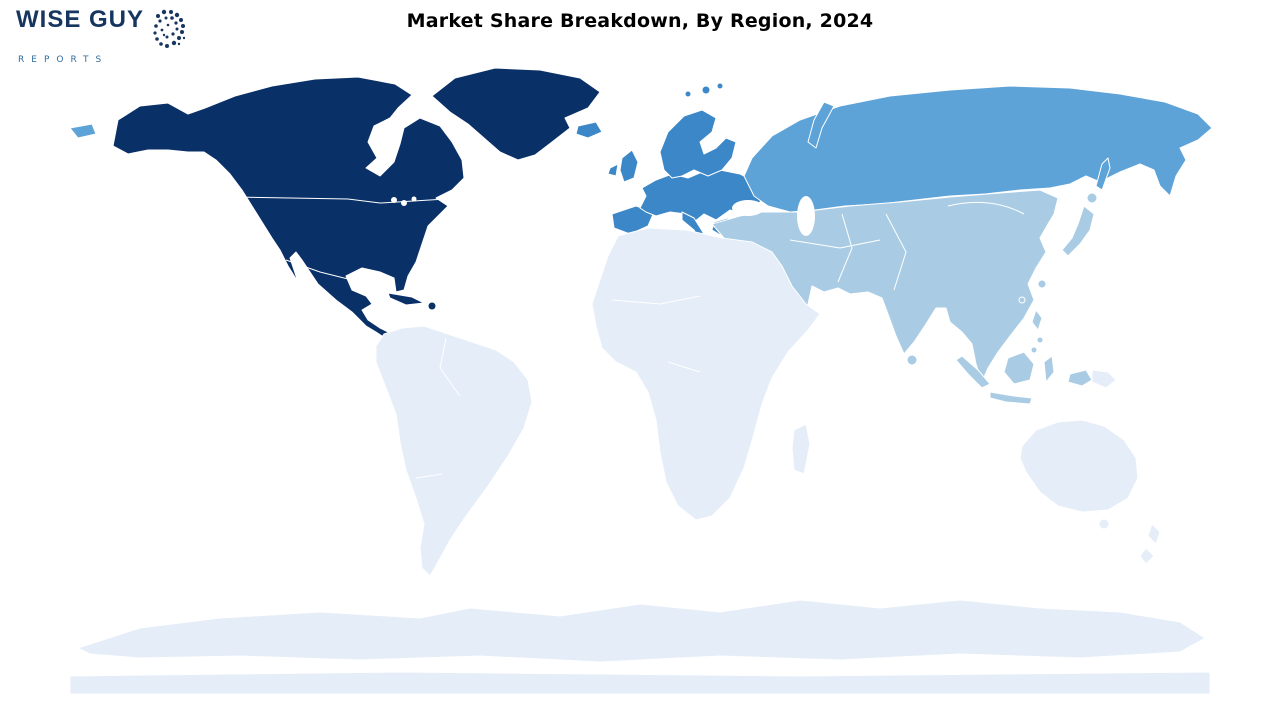 This screenshot has width=1280, height=720. Describe the element at coordinates (1104, 379) in the screenshot. I see `landmass-new-guinea-east` at that location.